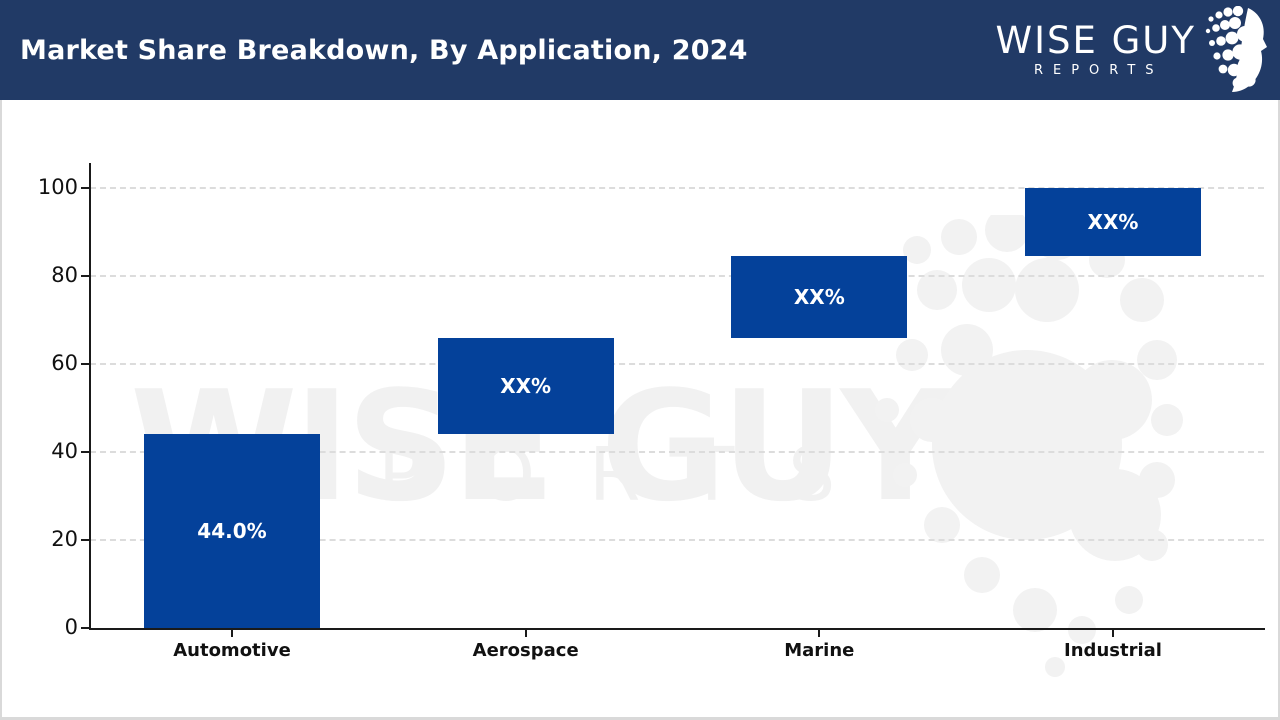 The width and height of the screenshot is (1280, 720). What do you see at coordinates (1098, 70) in the screenshot?
I see `brand-subtitle: REPORTS` at bounding box center [1098, 70].